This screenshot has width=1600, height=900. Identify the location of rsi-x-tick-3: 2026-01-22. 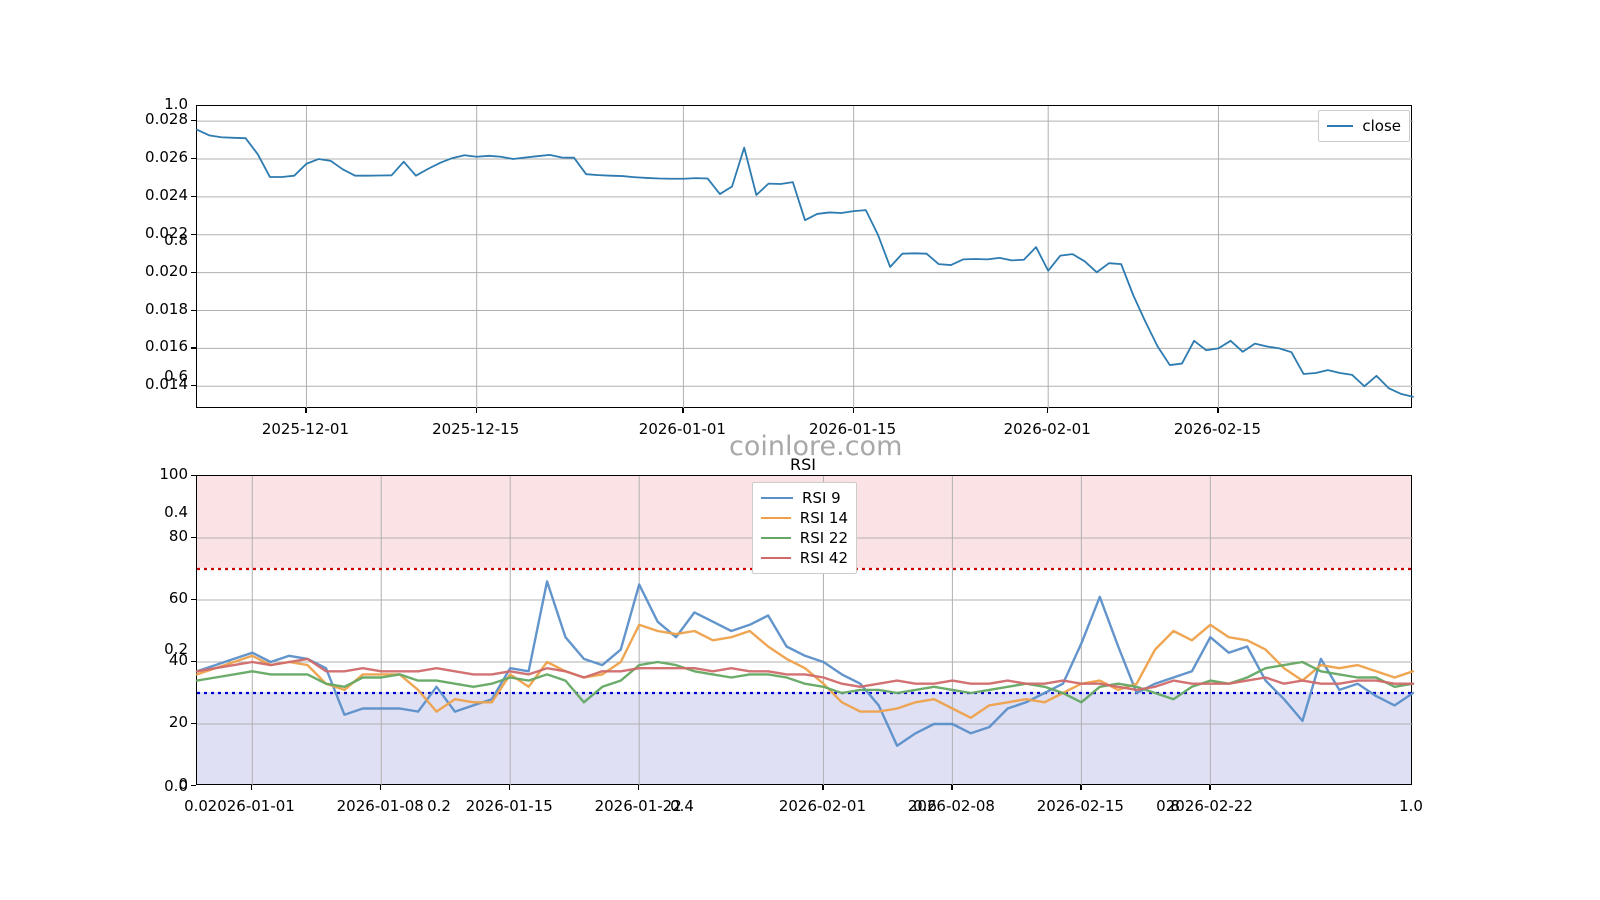
(638, 806).